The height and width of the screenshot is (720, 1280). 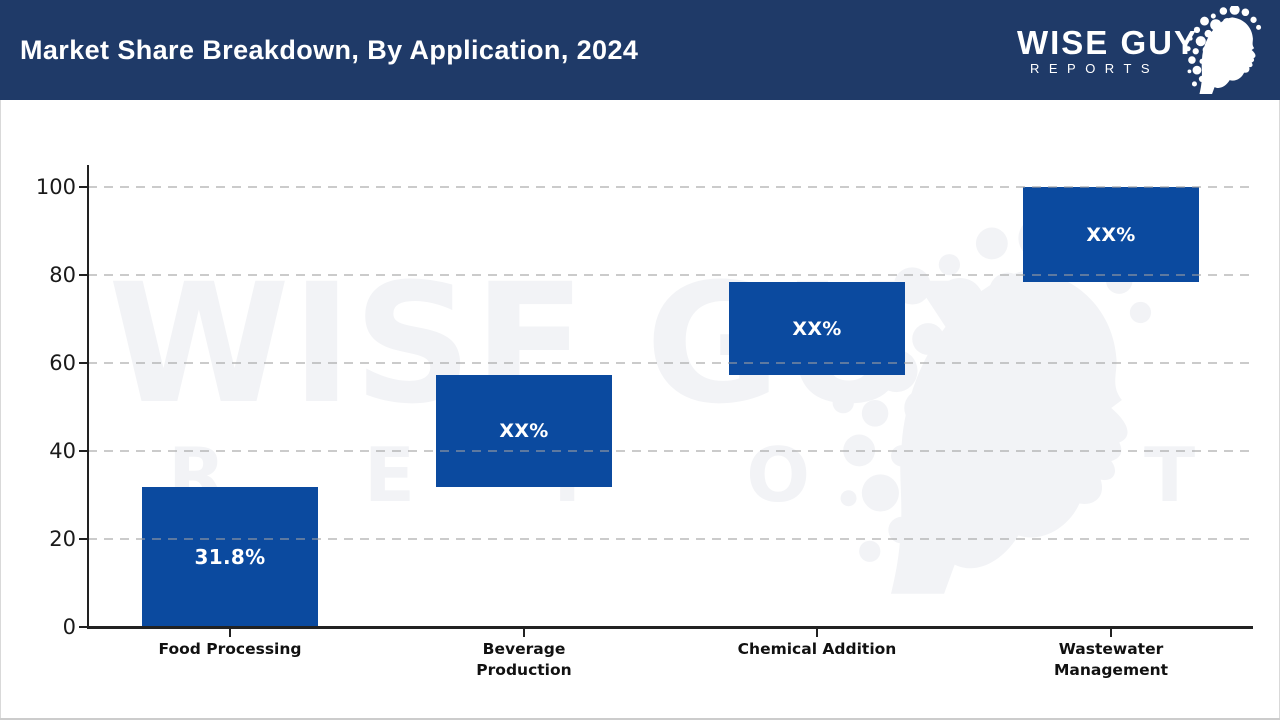 I want to click on y-tick-label: 40, so click(x=62, y=451).